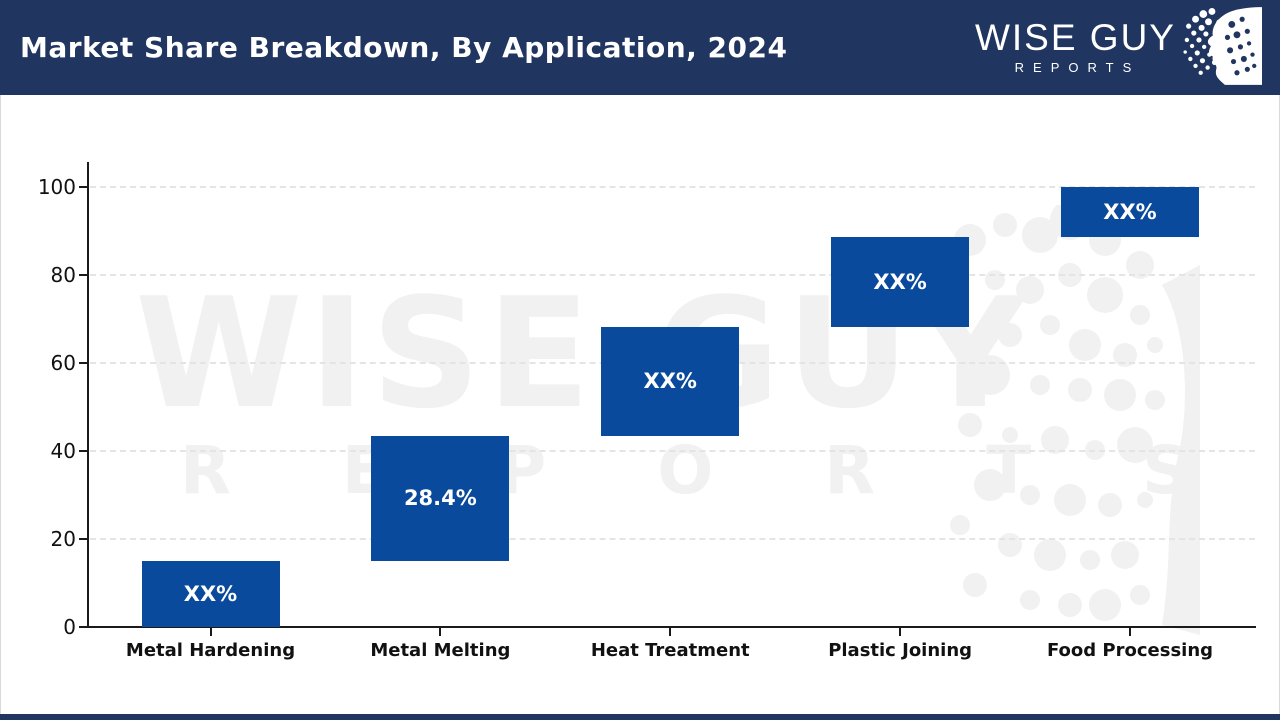 Image resolution: width=1280 pixels, height=720 pixels. What do you see at coordinates (670, 650) in the screenshot?
I see `x-axis-label-2: Heat Treatment` at bounding box center [670, 650].